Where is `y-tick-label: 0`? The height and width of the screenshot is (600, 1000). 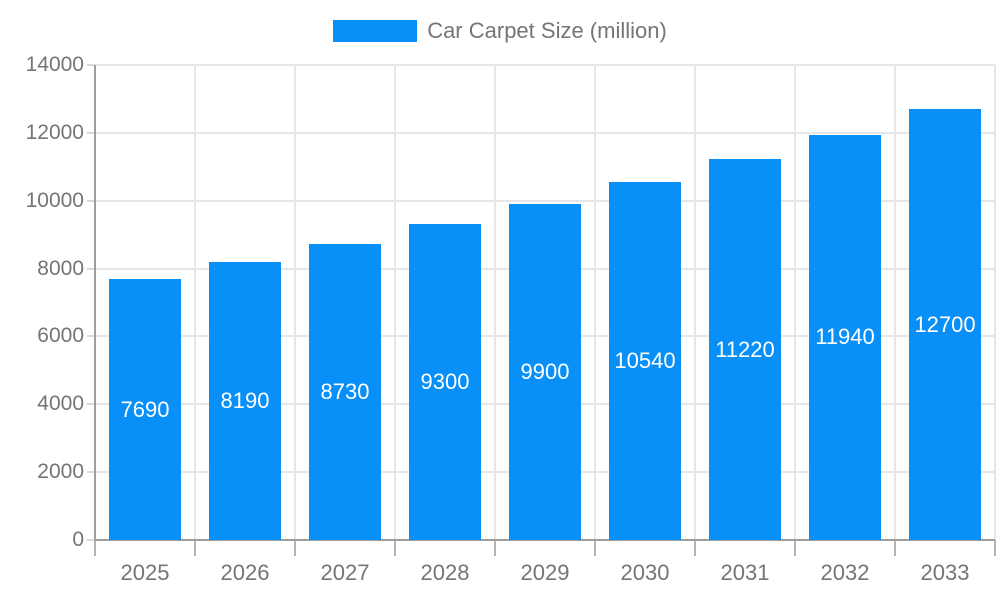 y-tick-label: 0 is located at coordinates (78, 539).